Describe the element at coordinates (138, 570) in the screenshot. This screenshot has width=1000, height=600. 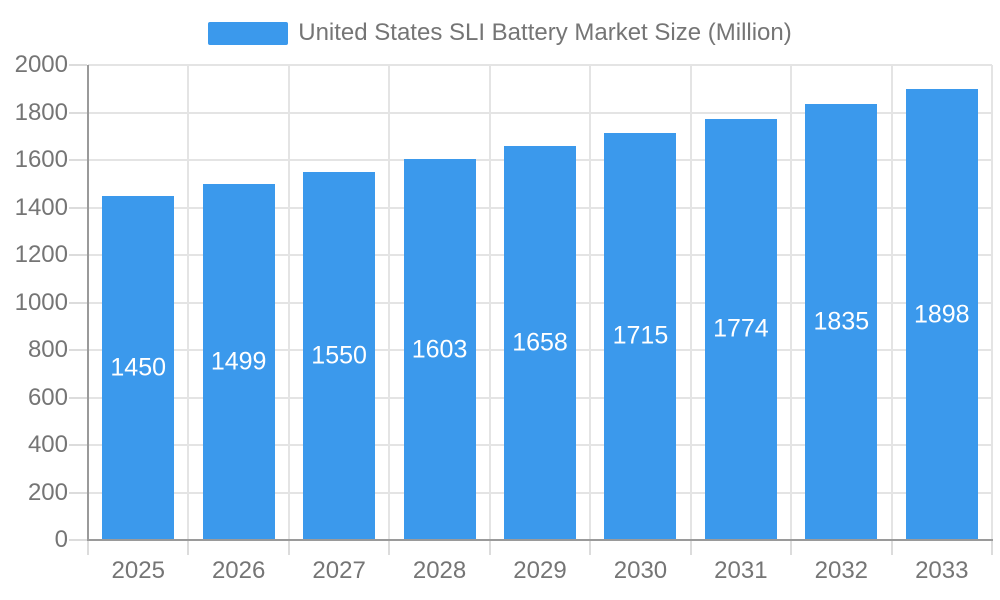
I see `x-tick-label: 2025` at that location.